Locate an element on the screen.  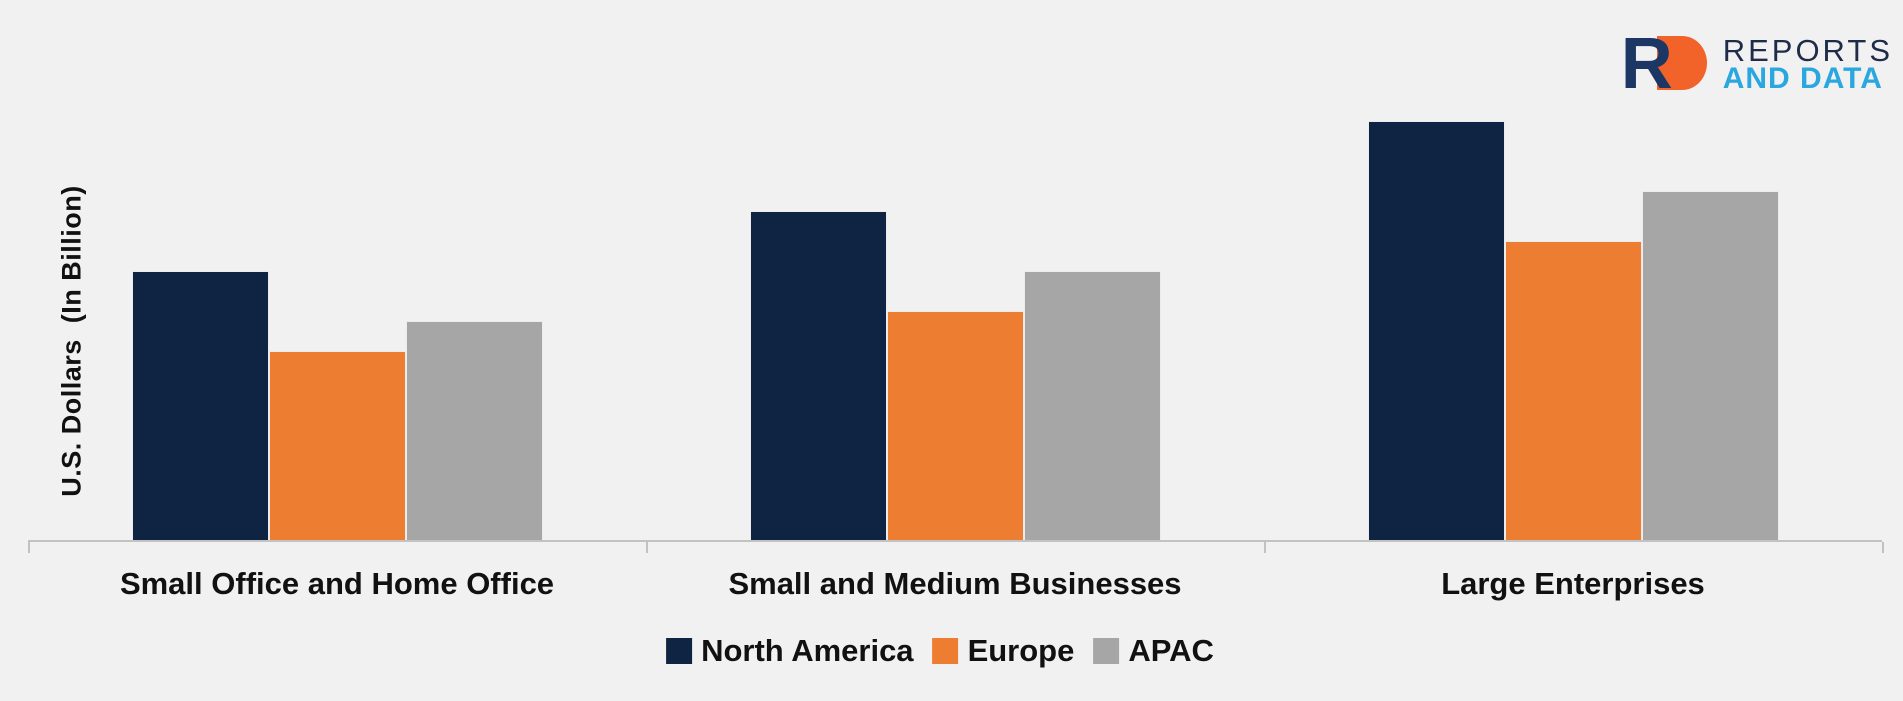
x-axis-line is located at coordinates (955, 541).